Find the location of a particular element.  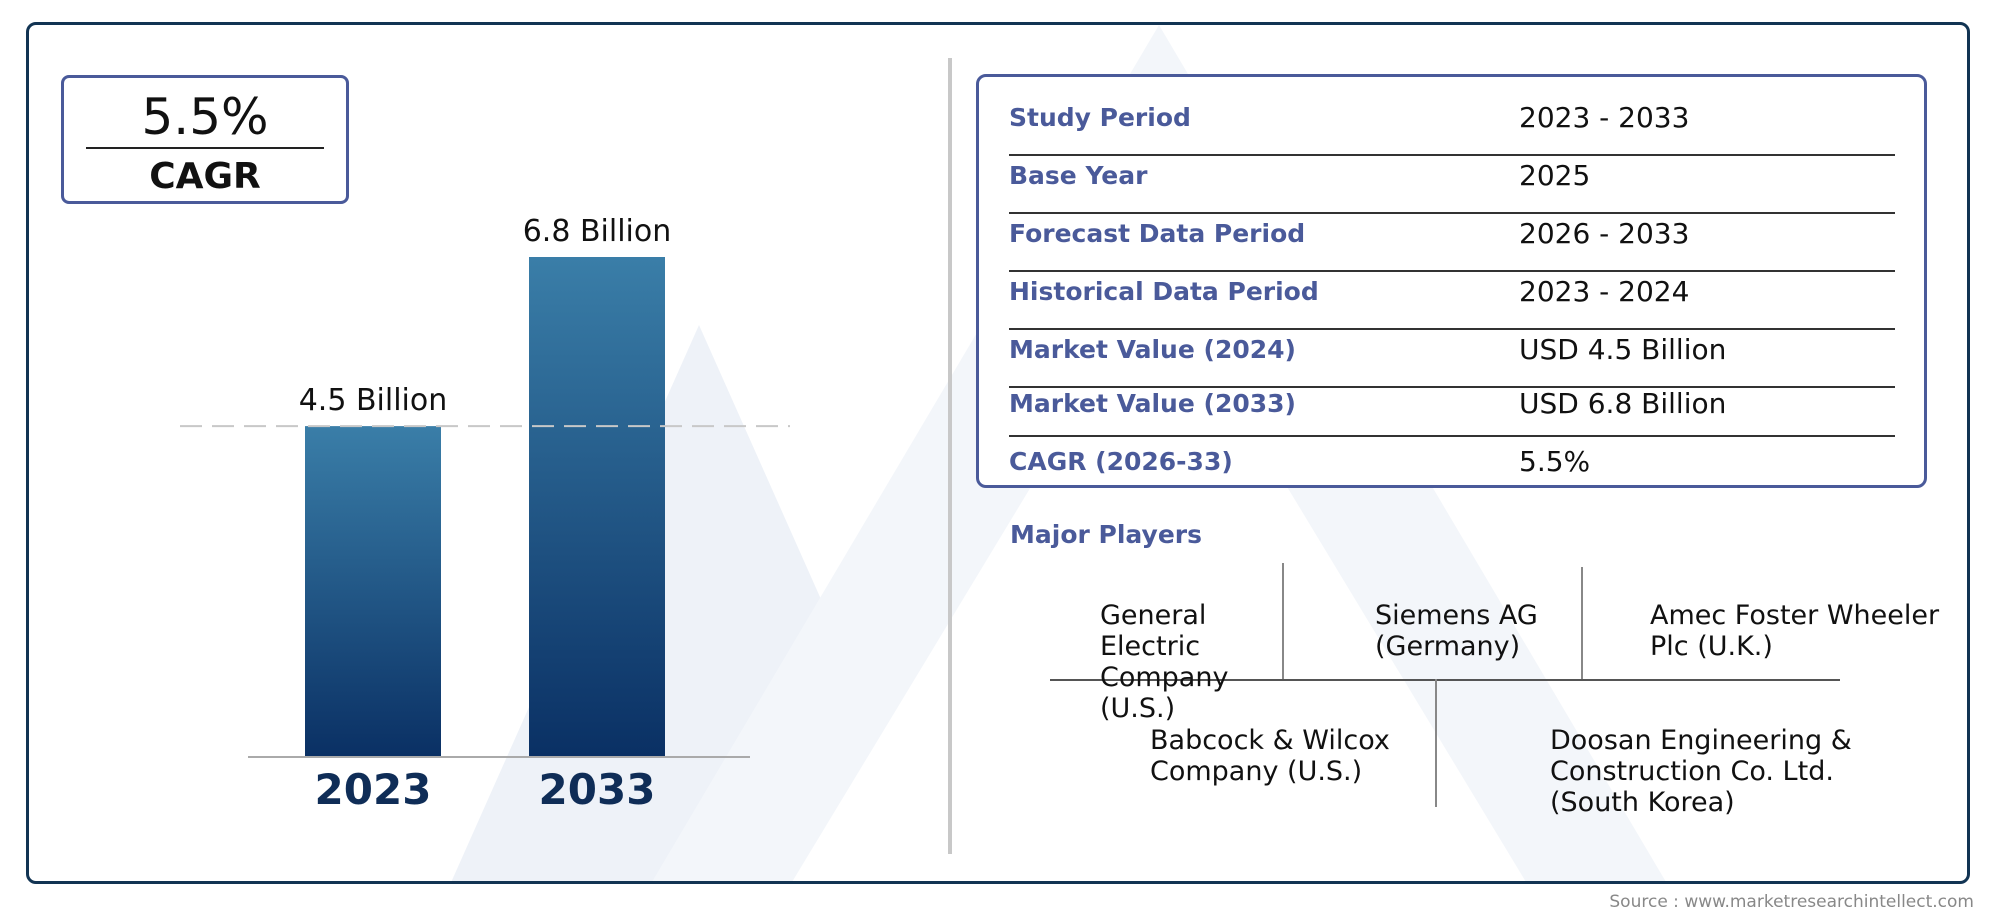

row-value: 5.5% is located at coordinates (1555, 461).